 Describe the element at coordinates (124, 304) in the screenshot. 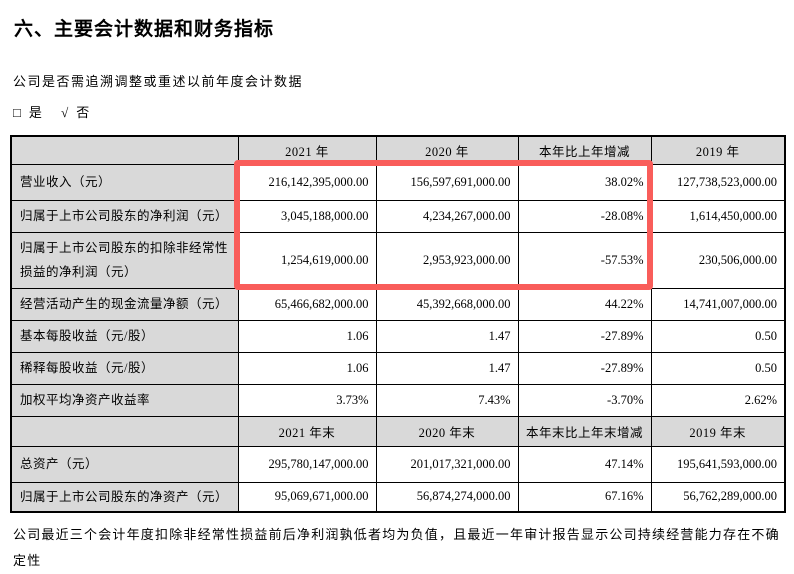

I see `row-label: 经营活动产生的现金流量净额（元）` at that location.